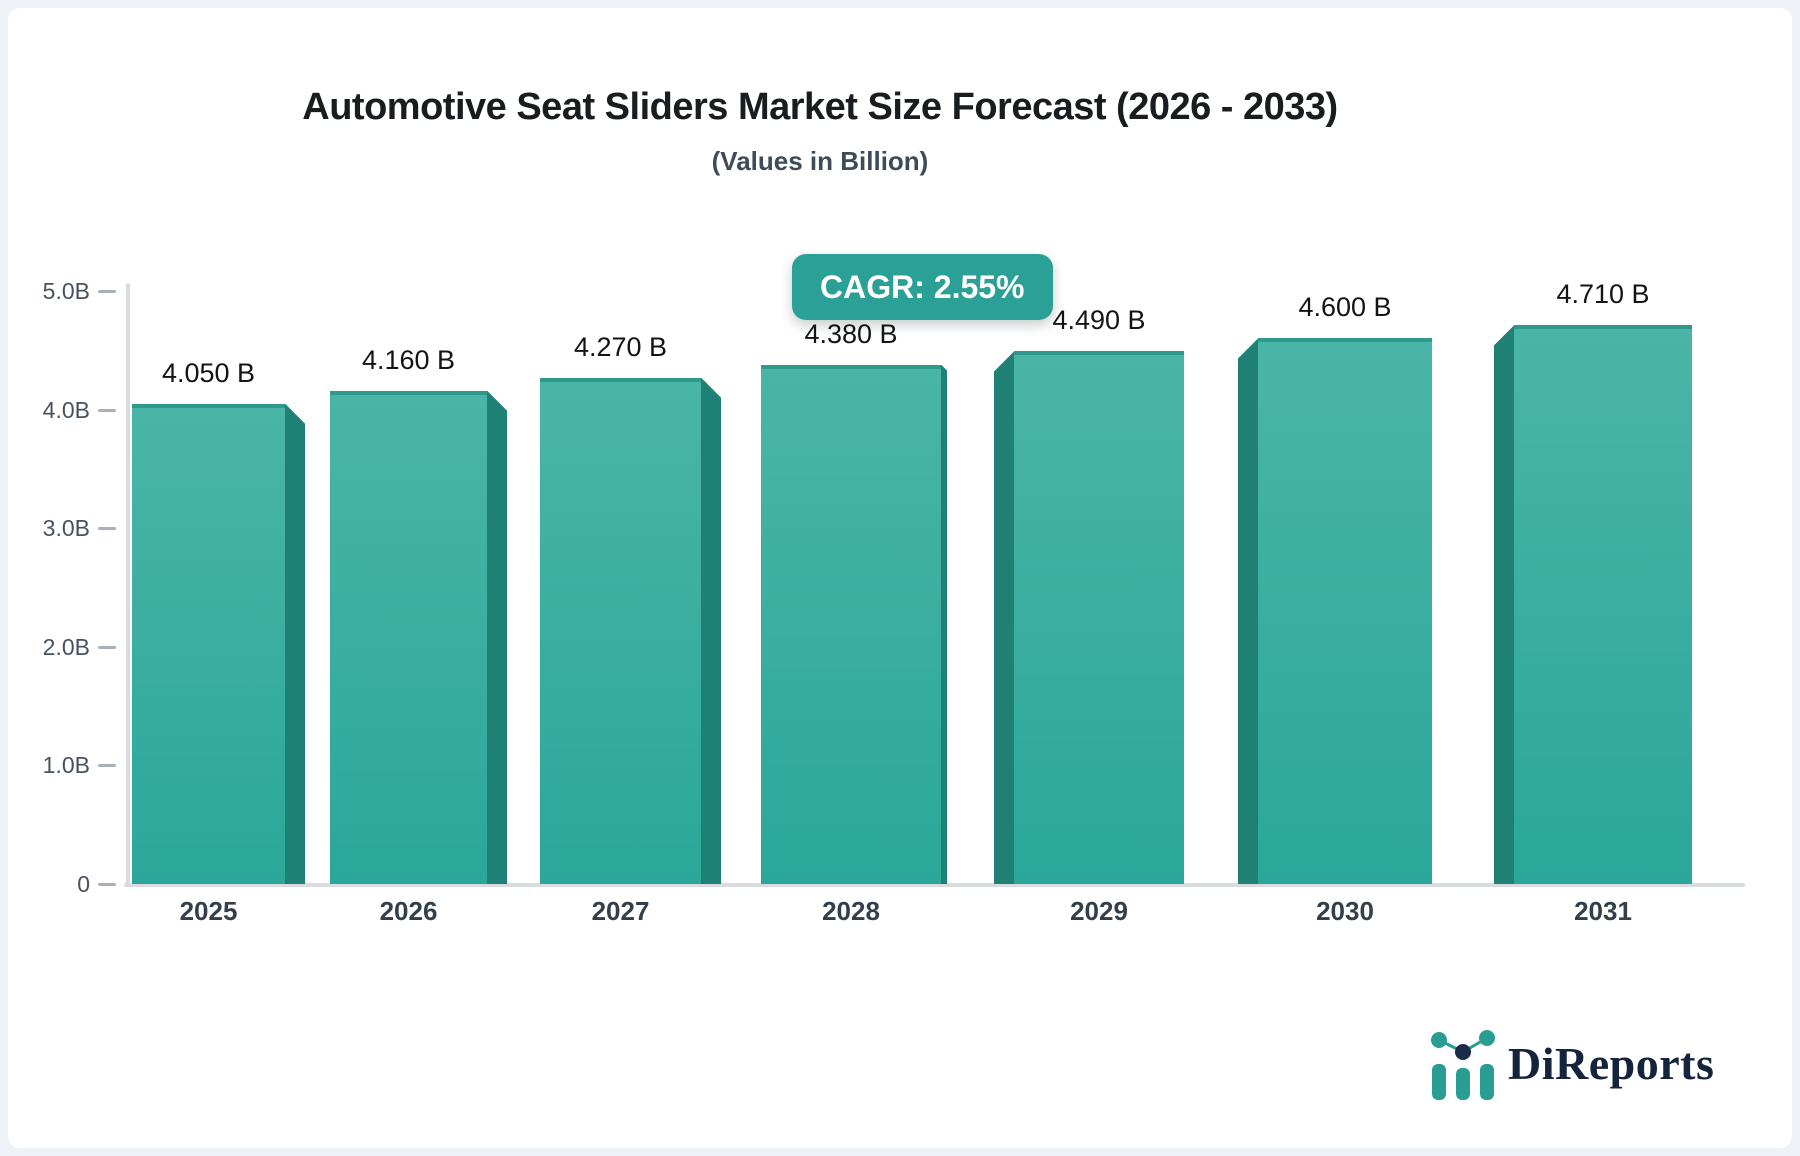  What do you see at coordinates (934, 885) in the screenshot?
I see `x-axis-line` at bounding box center [934, 885].